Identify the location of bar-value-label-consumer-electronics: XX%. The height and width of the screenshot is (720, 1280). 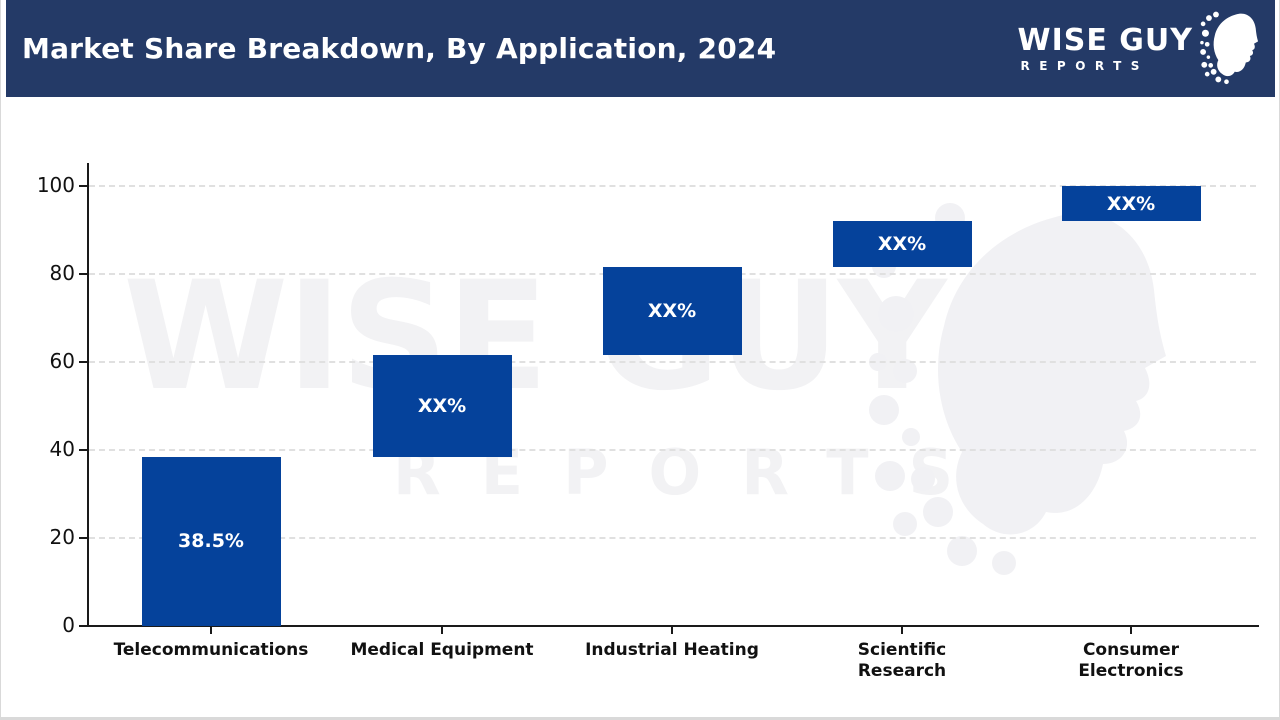
(1131, 203).